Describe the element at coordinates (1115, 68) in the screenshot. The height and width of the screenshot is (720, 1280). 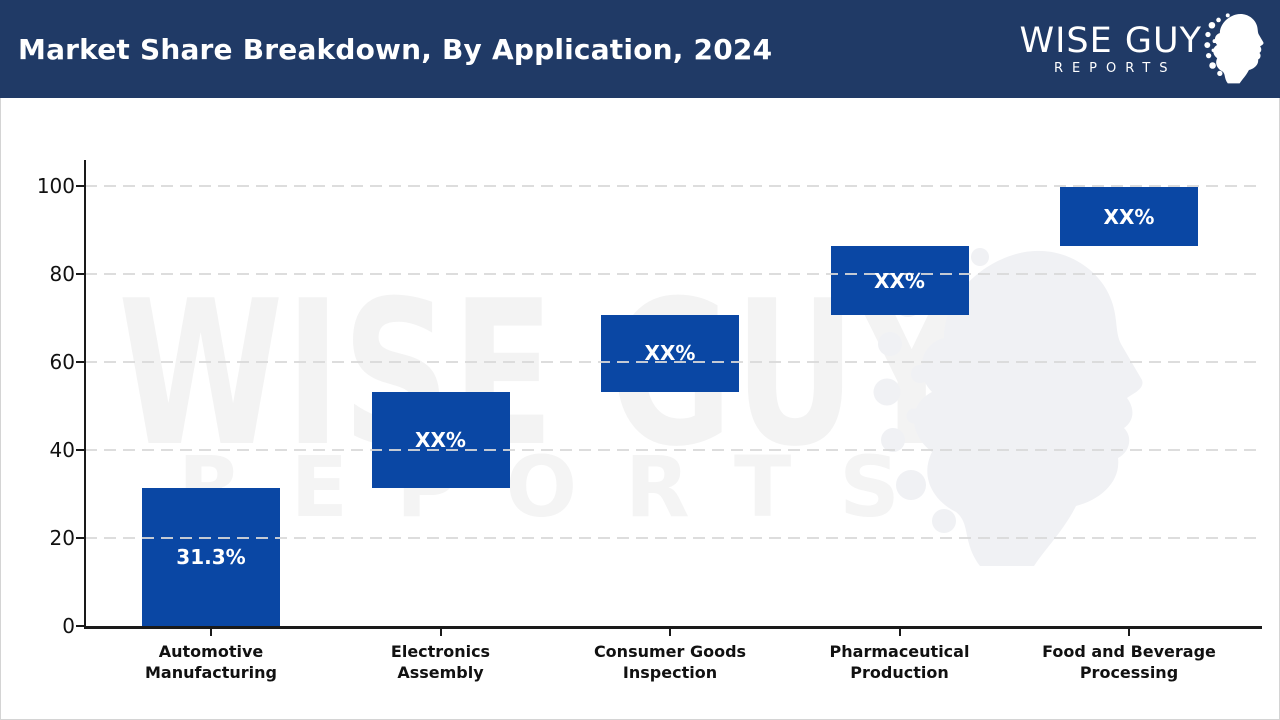
I see `logo-subtext: REPORTS` at that location.